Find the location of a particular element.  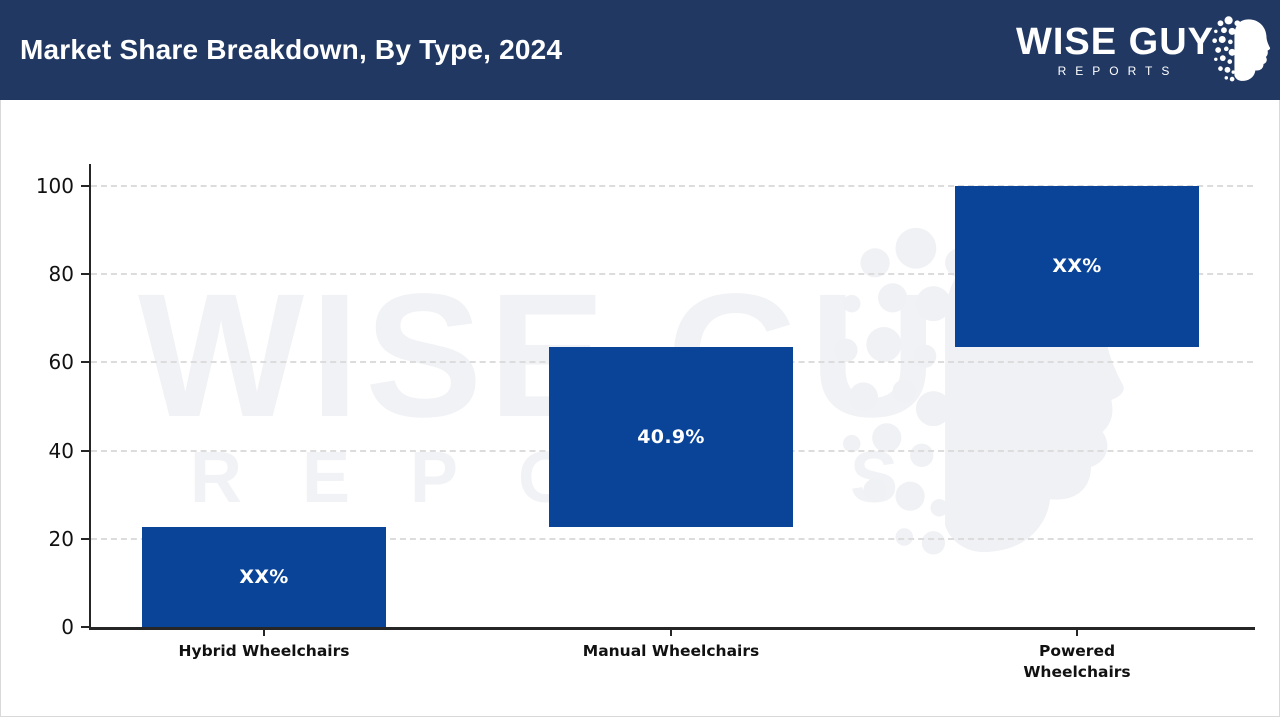

x-tick-label: Hybrid Wheelchairs is located at coordinates (264, 651).